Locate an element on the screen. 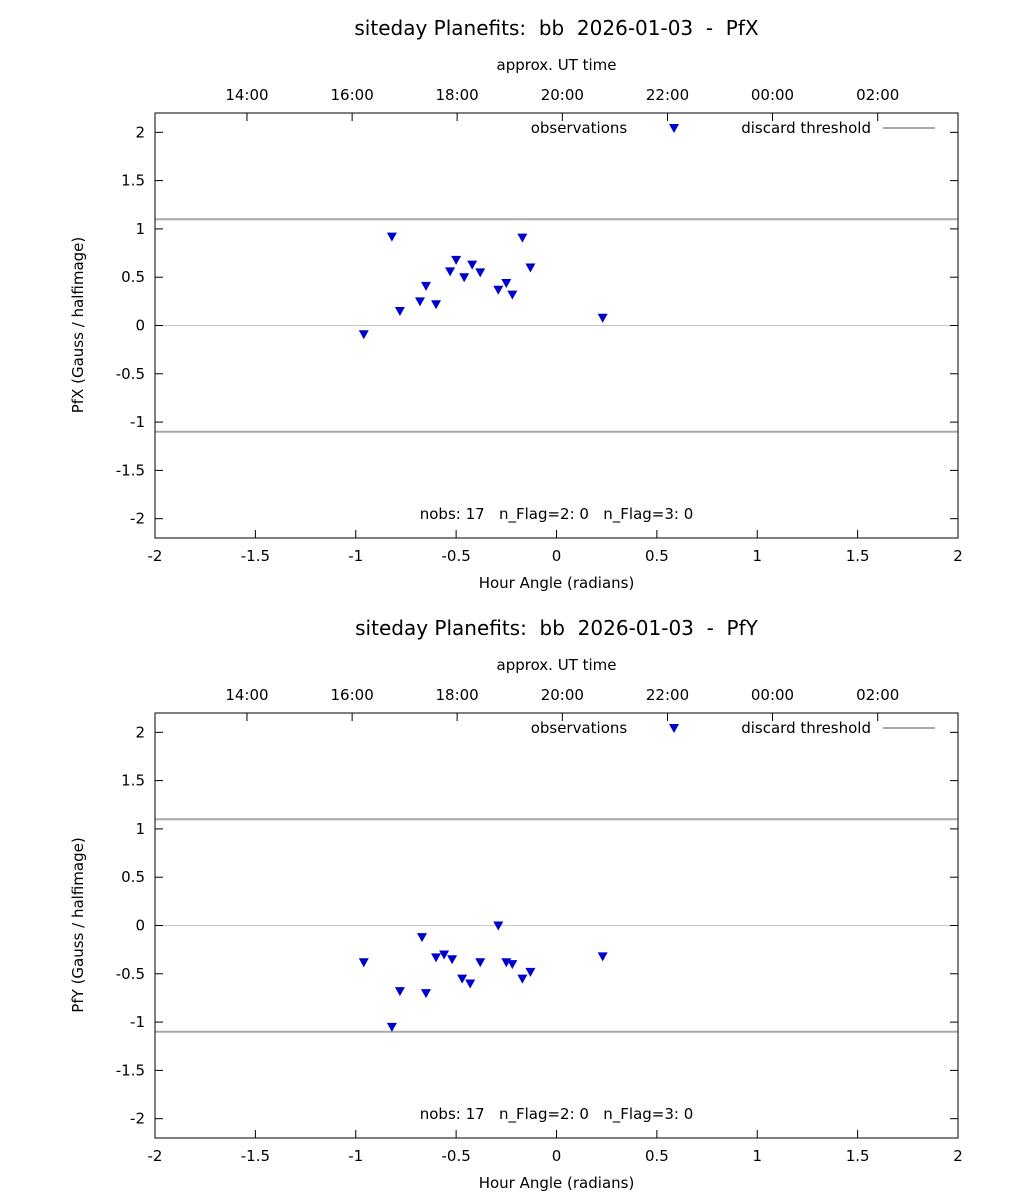 This screenshot has height=1200, width=1024. chart-title: siteday Planefits: bb 2026-01-03 - PfY is located at coordinates (556, 628).